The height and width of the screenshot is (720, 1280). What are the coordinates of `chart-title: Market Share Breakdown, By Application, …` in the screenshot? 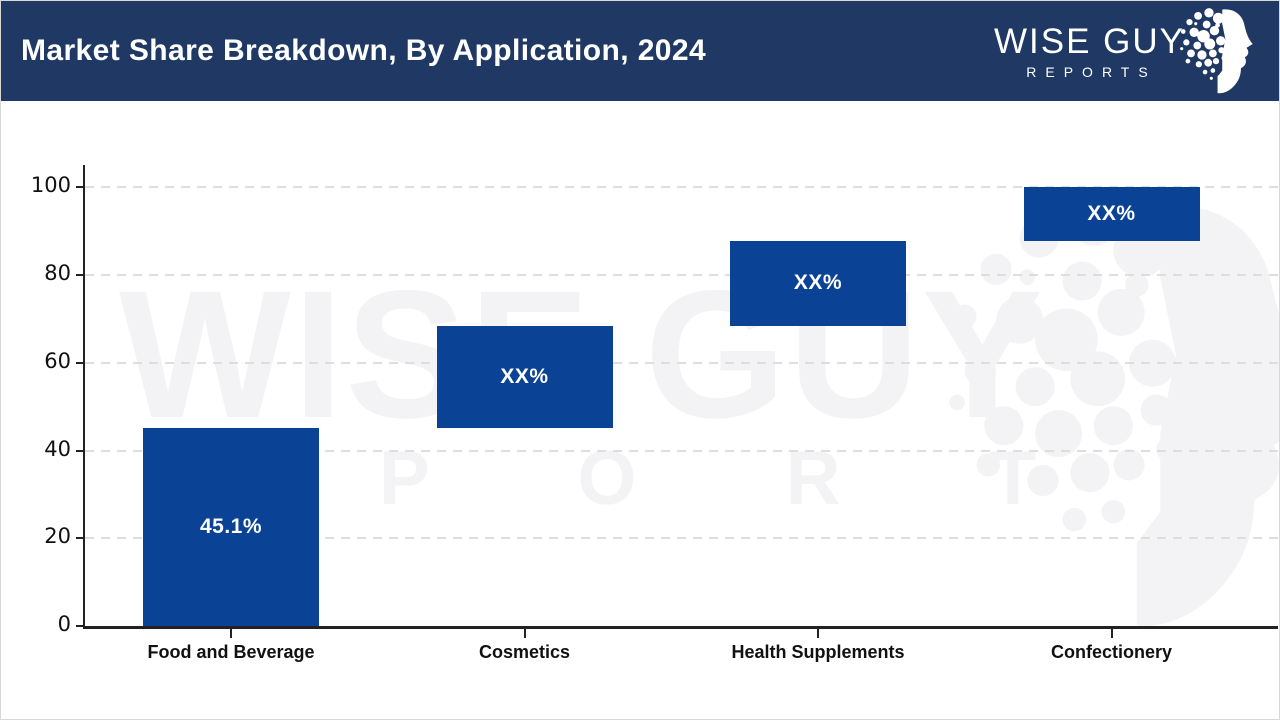 It's located at (364, 50).